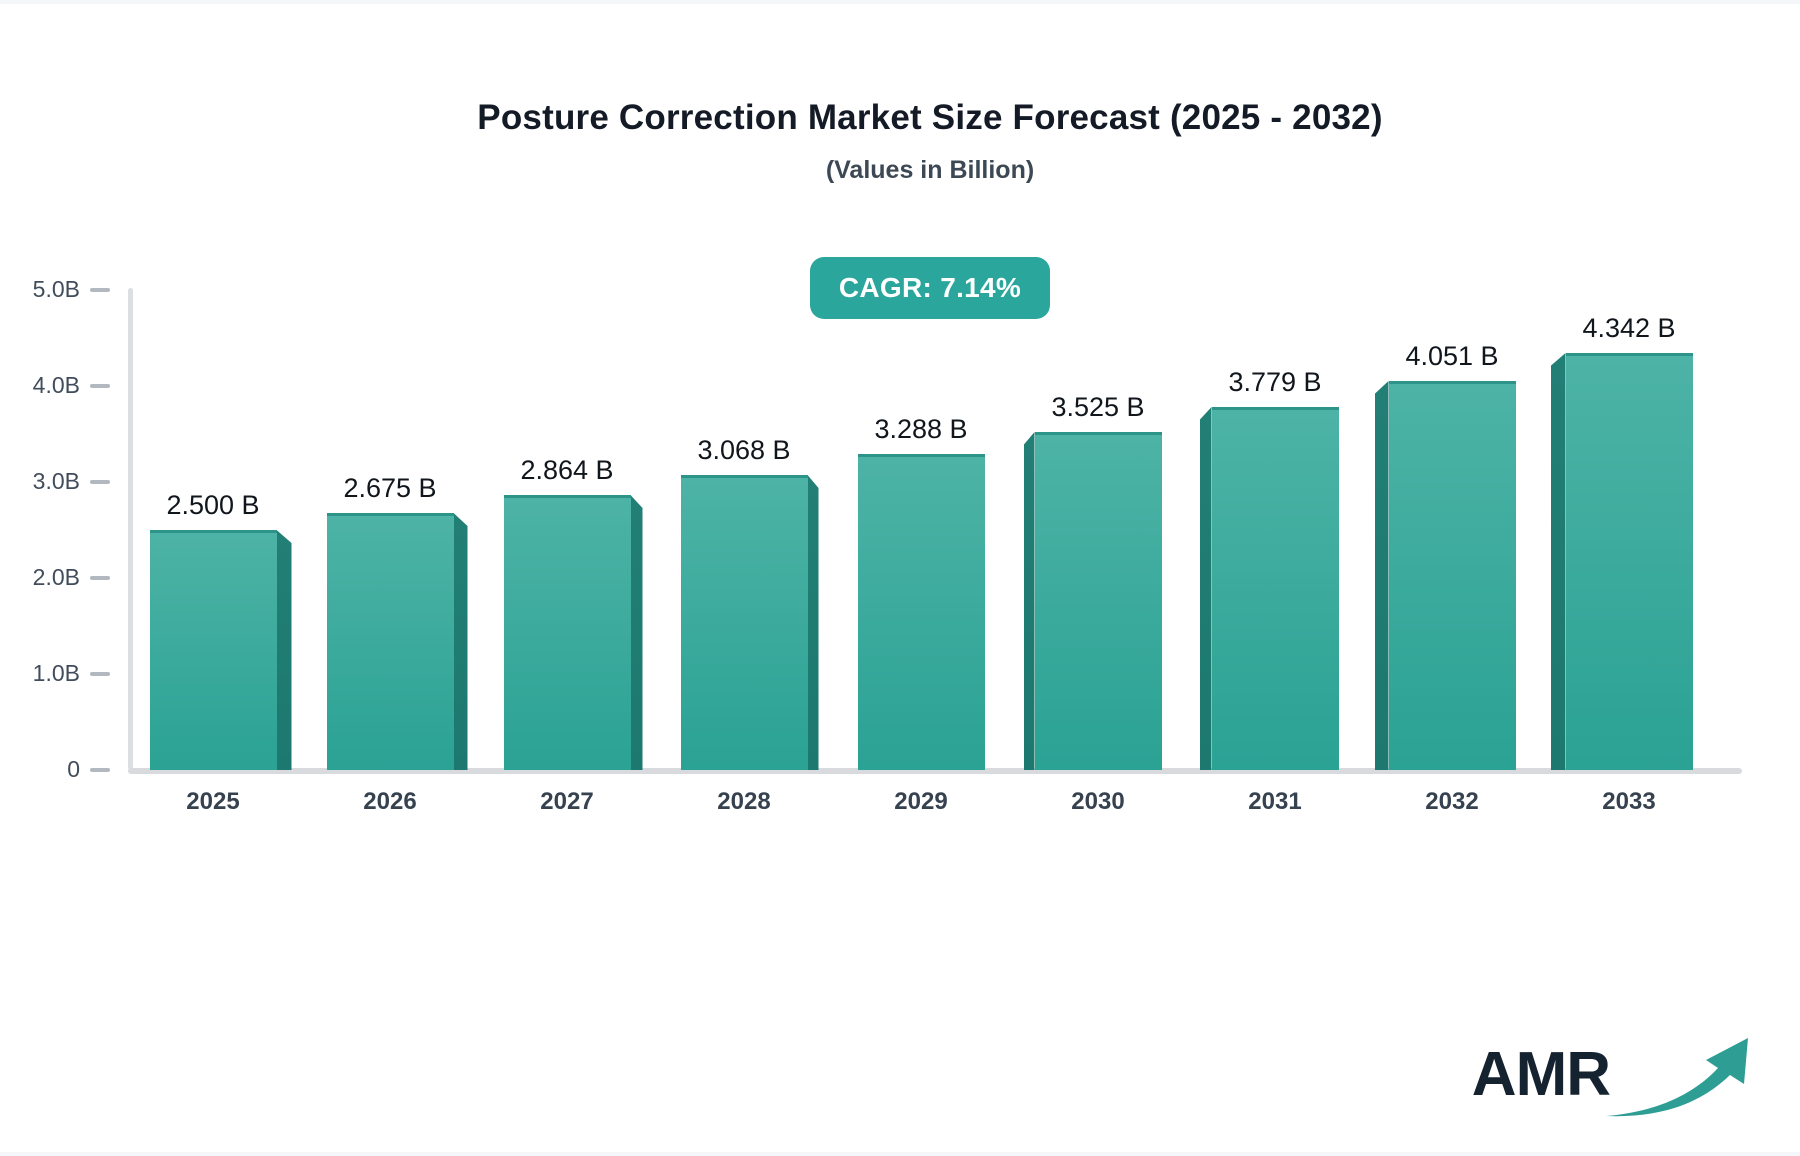 Image resolution: width=1800 pixels, height=1156 pixels. What do you see at coordinates (1029, 601) in the screenshot?
I see `bar-side-2030` at bounding box center [1029, 601].